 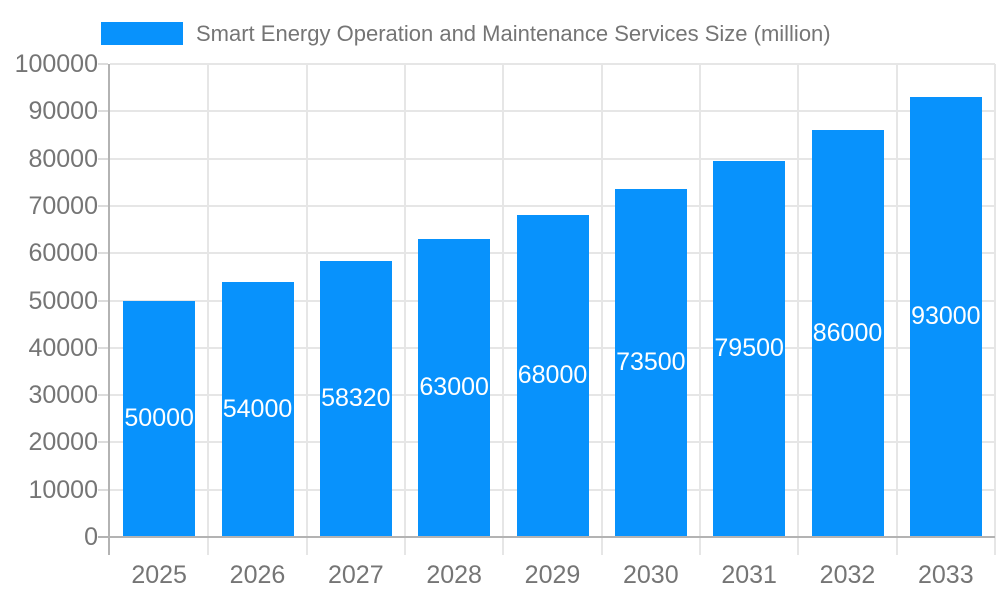 I want to click on legend-swatch-icon, so click(x=142, y=33).